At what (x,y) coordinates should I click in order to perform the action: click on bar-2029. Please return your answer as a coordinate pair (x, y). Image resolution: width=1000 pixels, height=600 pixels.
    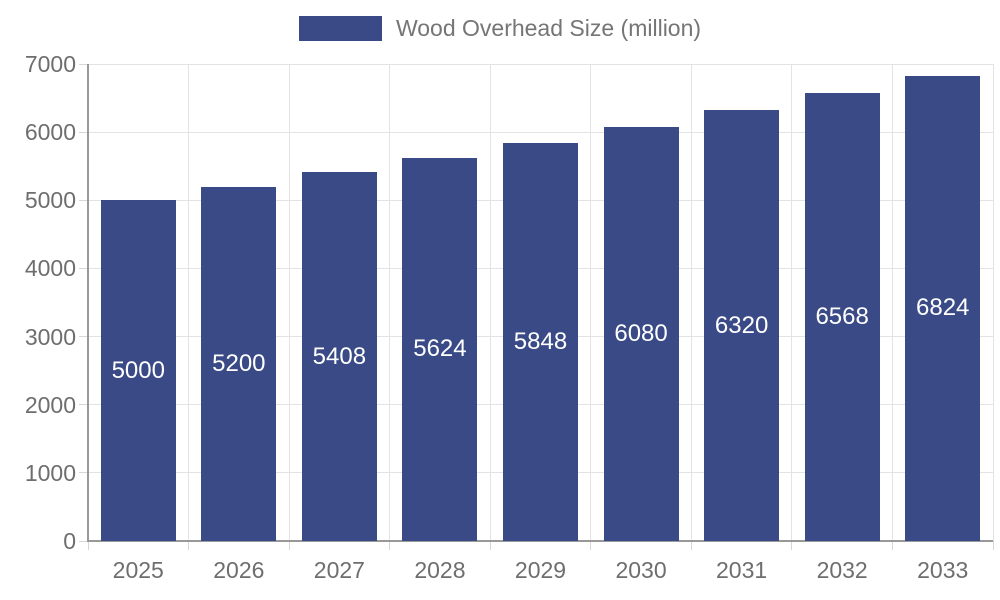
    Looking at the image, I should click on (540, 341).